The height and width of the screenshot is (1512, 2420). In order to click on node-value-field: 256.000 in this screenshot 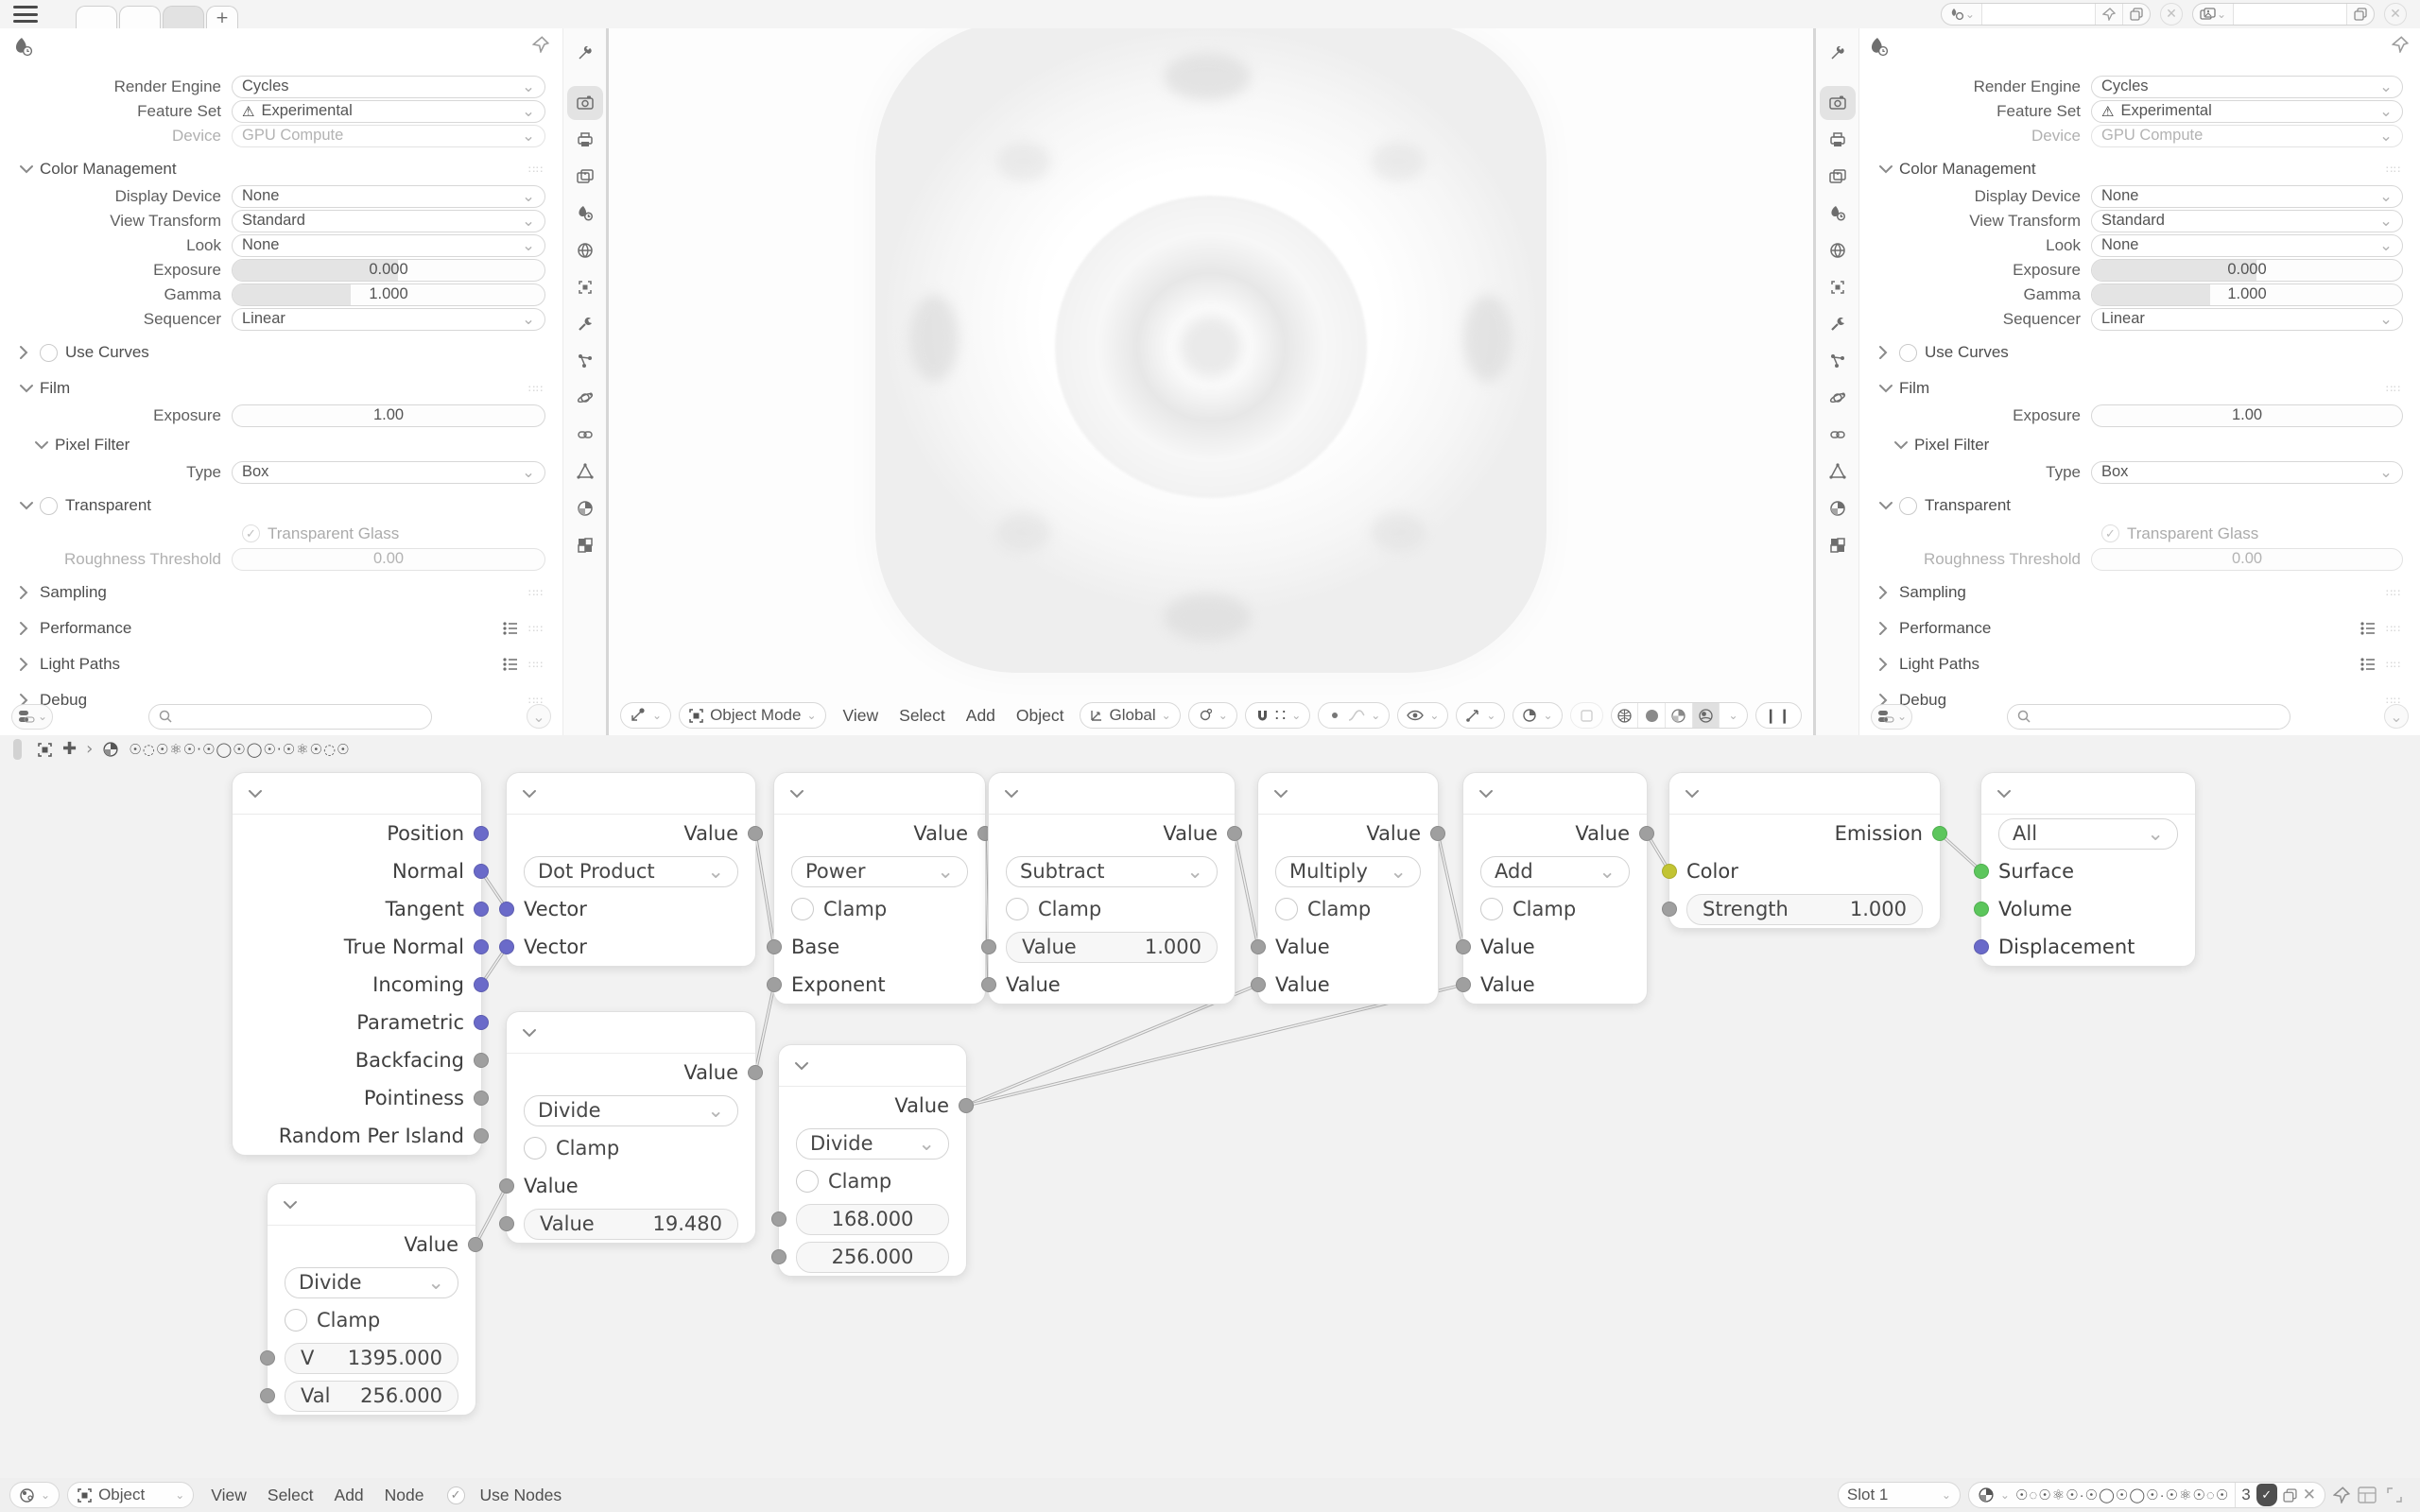, I will do `click(872, 1257)`.